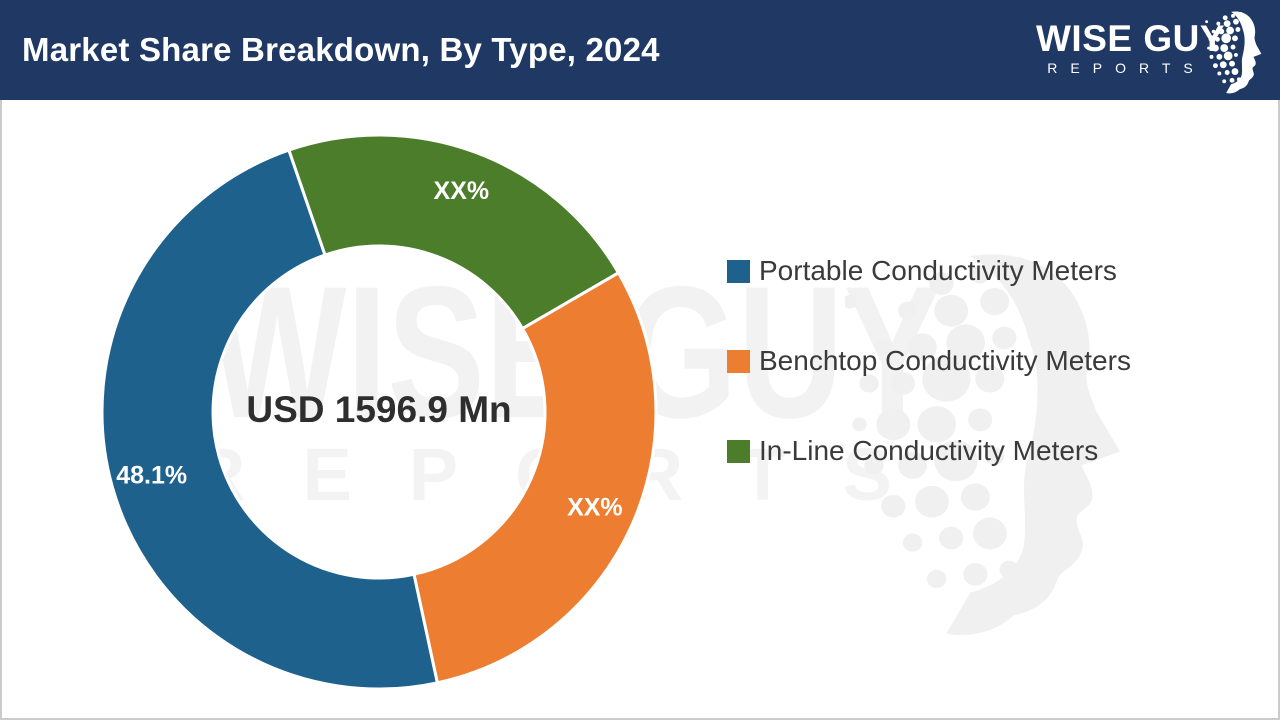  I want to click on slice-label-in-line-conductivity-meters: XX%, so click(462, 191).